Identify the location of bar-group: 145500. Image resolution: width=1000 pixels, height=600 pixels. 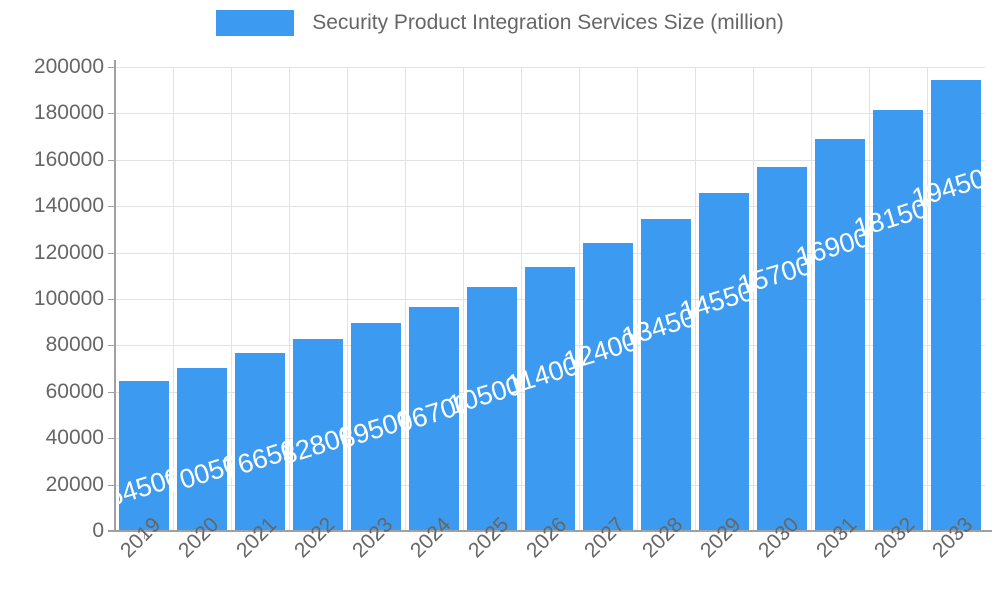
(723, 299).